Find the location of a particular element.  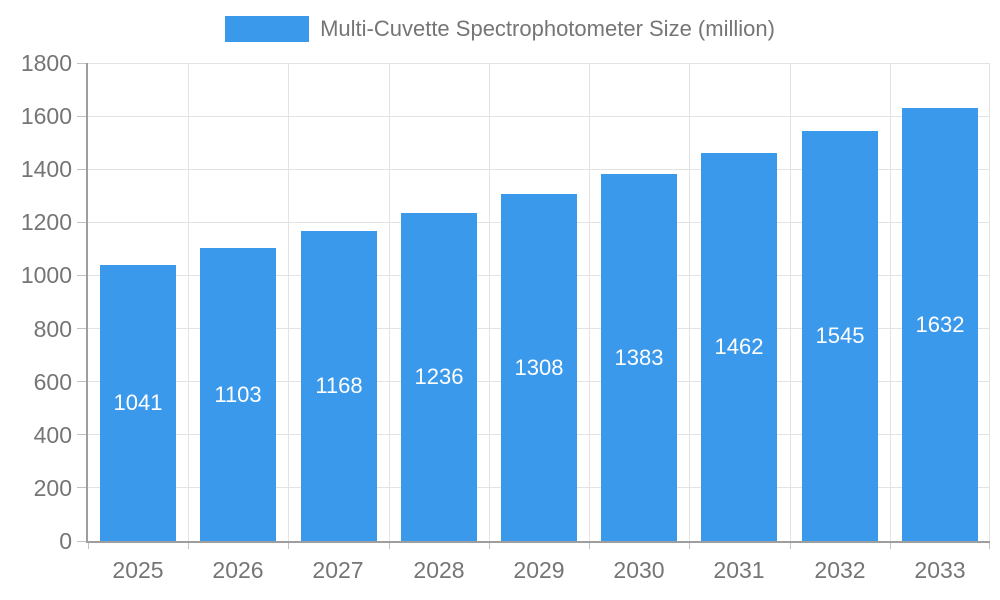

bar: 1041 is located at coordinates (138, 403).